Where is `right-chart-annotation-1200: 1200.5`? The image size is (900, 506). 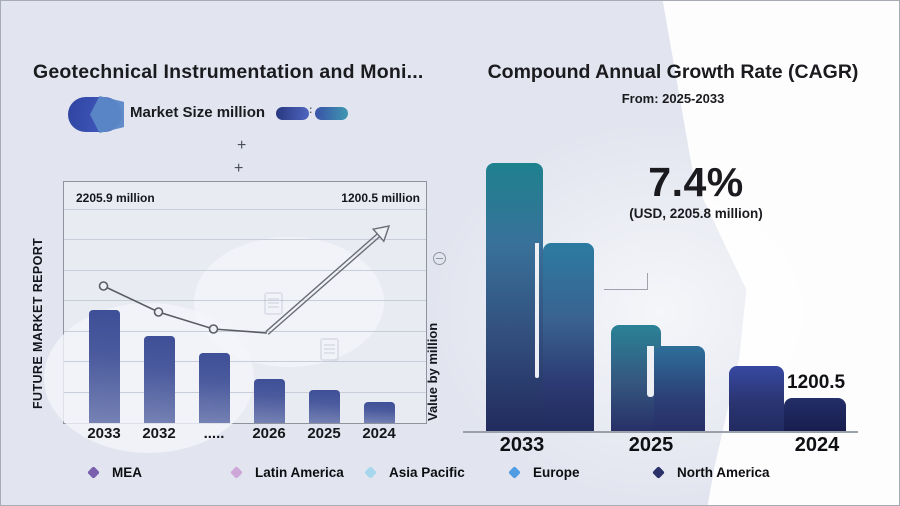
right-chart-annotation-1200: 1200.5 is located at coordinates (816, 382).